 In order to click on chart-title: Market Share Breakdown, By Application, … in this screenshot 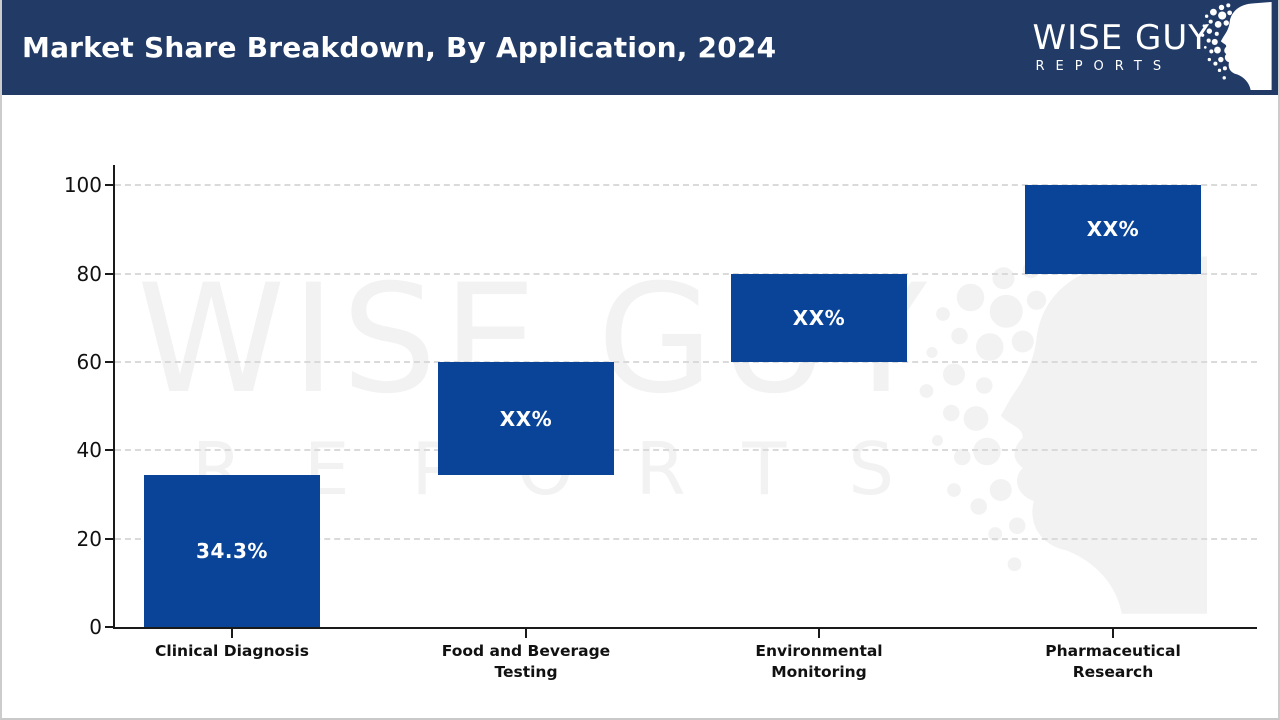, I will do `click(399, 47)`.